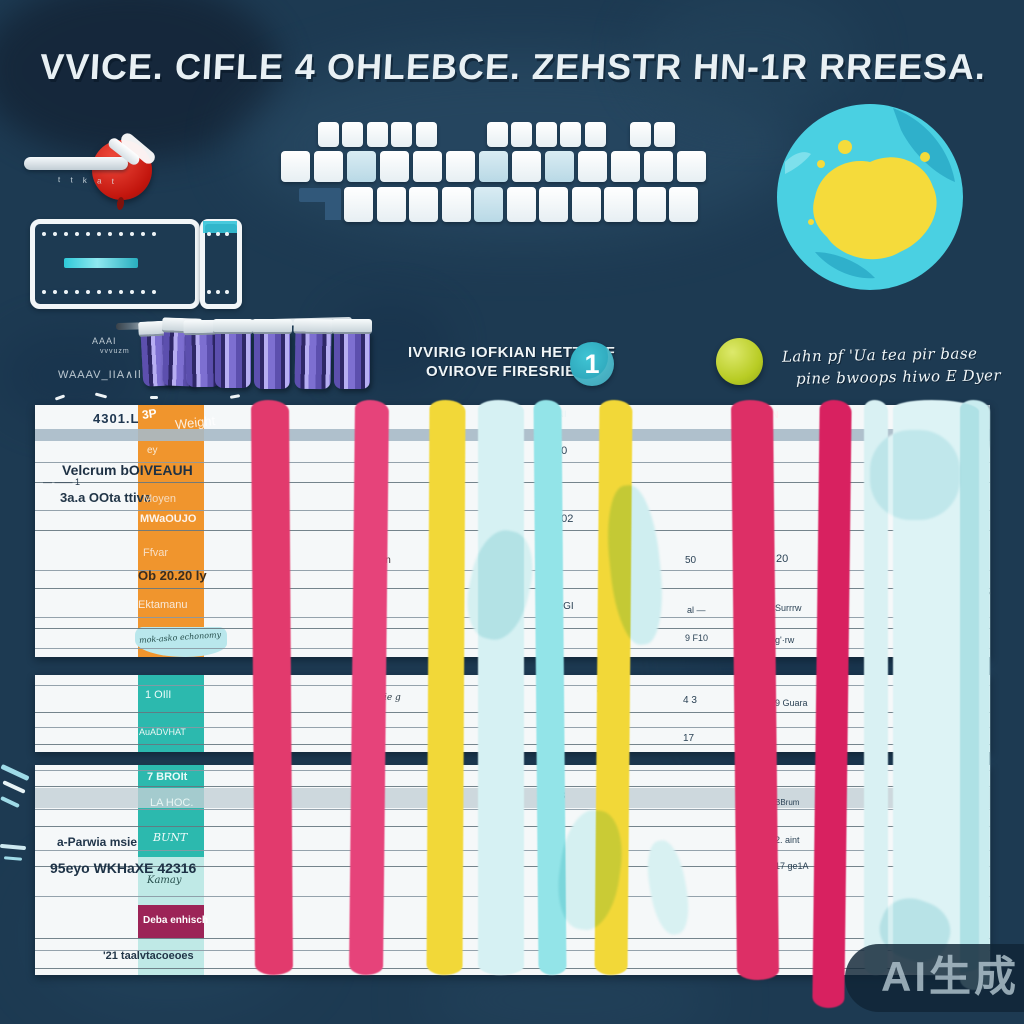 The image size is (1024, 1024). What do you see at coordinates (556, 633) in the screenshot?
I see `t1-v12: 92` at bounding box center [556, 633].